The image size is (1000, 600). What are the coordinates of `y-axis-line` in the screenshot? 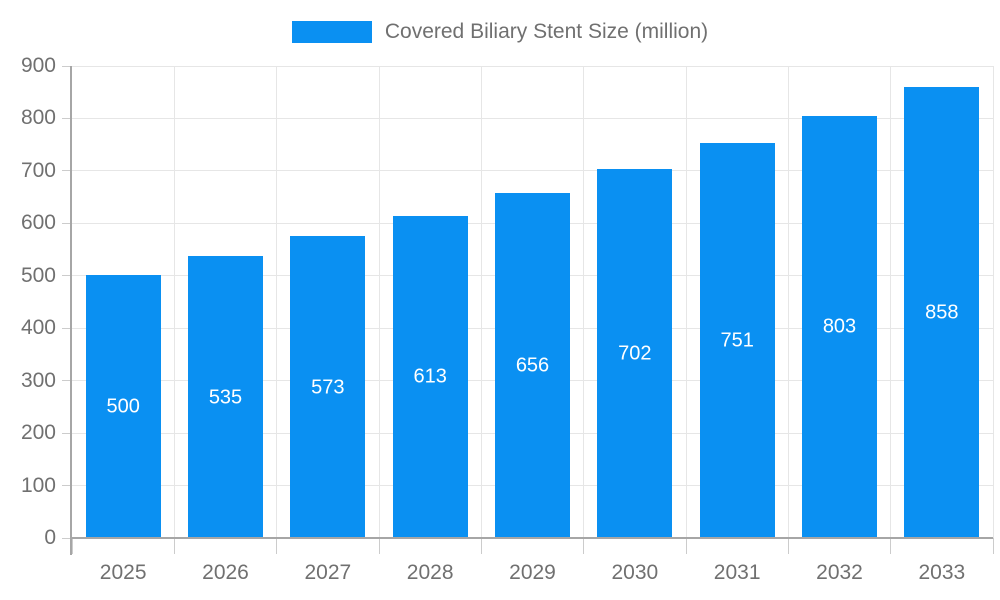 It's located at (71, 310).